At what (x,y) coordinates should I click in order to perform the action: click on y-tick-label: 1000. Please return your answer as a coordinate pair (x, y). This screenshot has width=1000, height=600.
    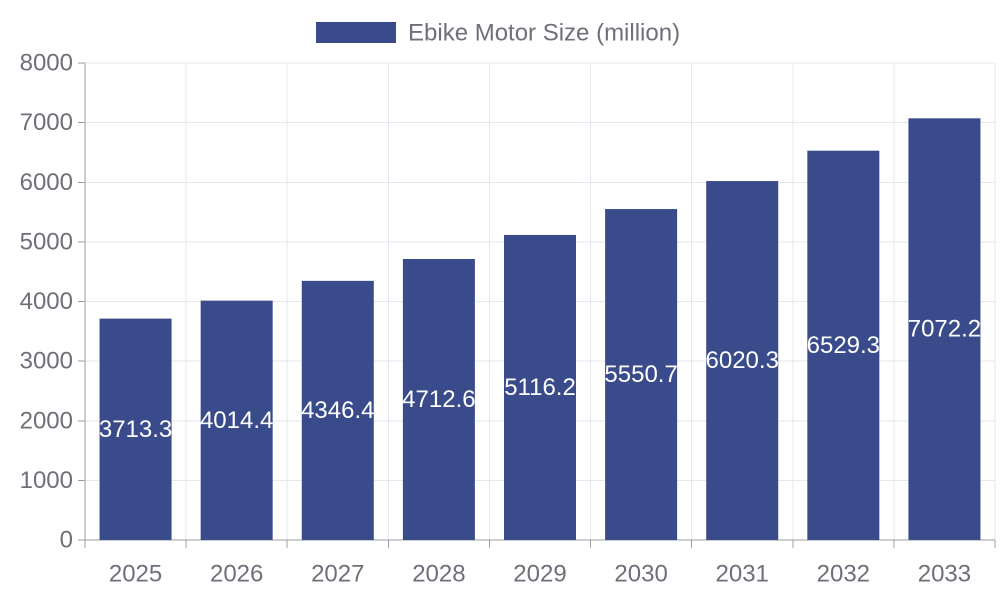
    Looking at the image, I should click on (46, 480).